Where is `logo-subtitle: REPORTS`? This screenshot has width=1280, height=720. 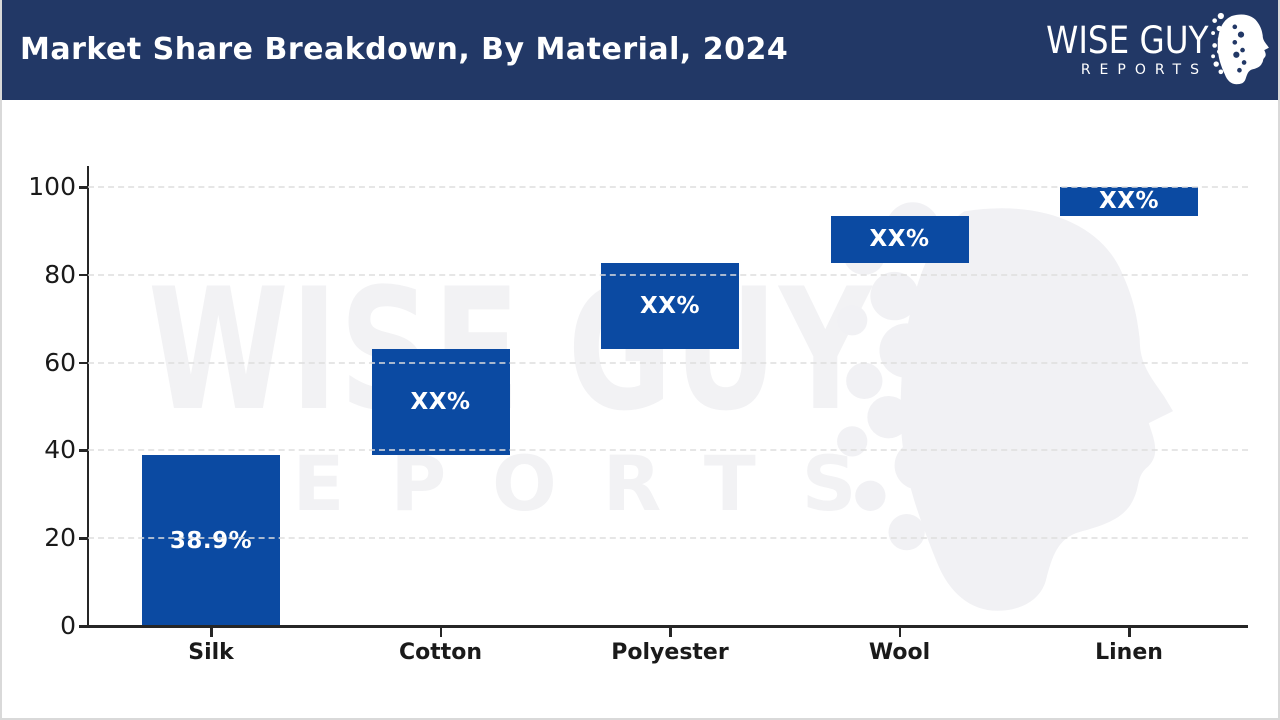 logo-subtitle: REPORTS is located at coordinates (1144, 70).